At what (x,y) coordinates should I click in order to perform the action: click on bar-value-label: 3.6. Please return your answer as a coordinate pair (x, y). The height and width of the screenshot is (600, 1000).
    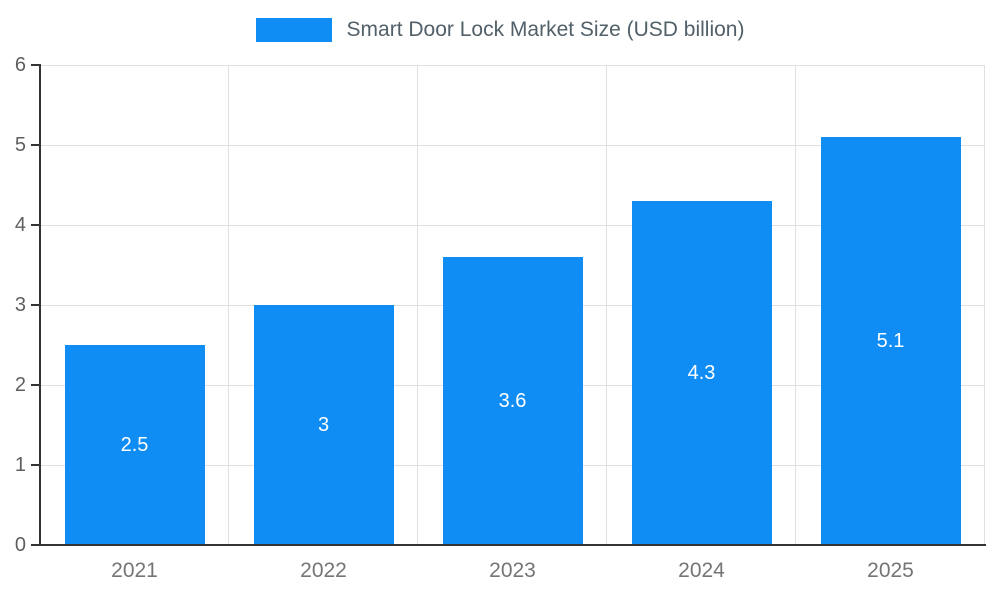
    Looking at the image, I should click on (512, 401).